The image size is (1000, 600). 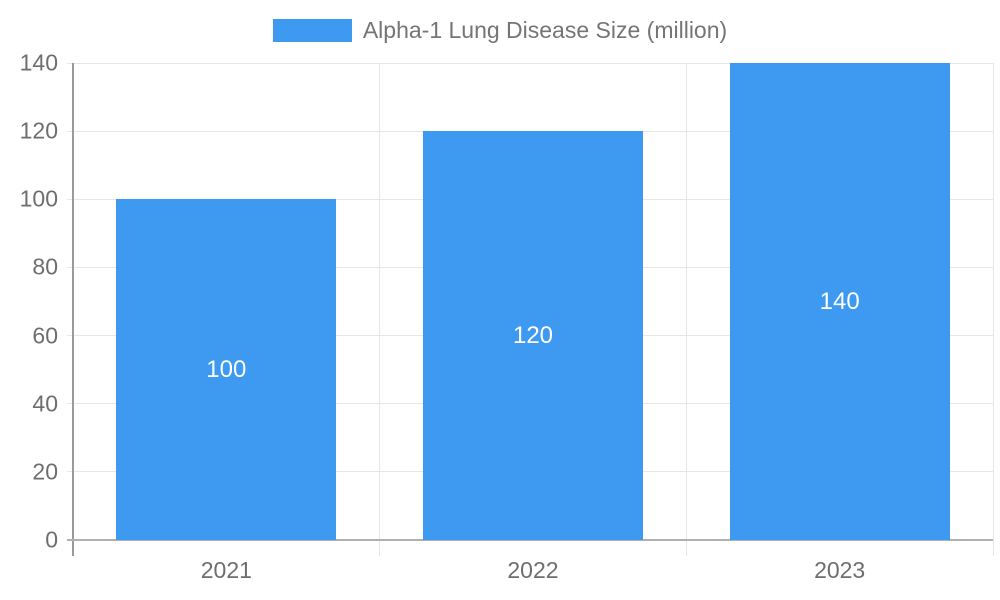 I want to click on y-axis-line, so click(x=73, y=309).